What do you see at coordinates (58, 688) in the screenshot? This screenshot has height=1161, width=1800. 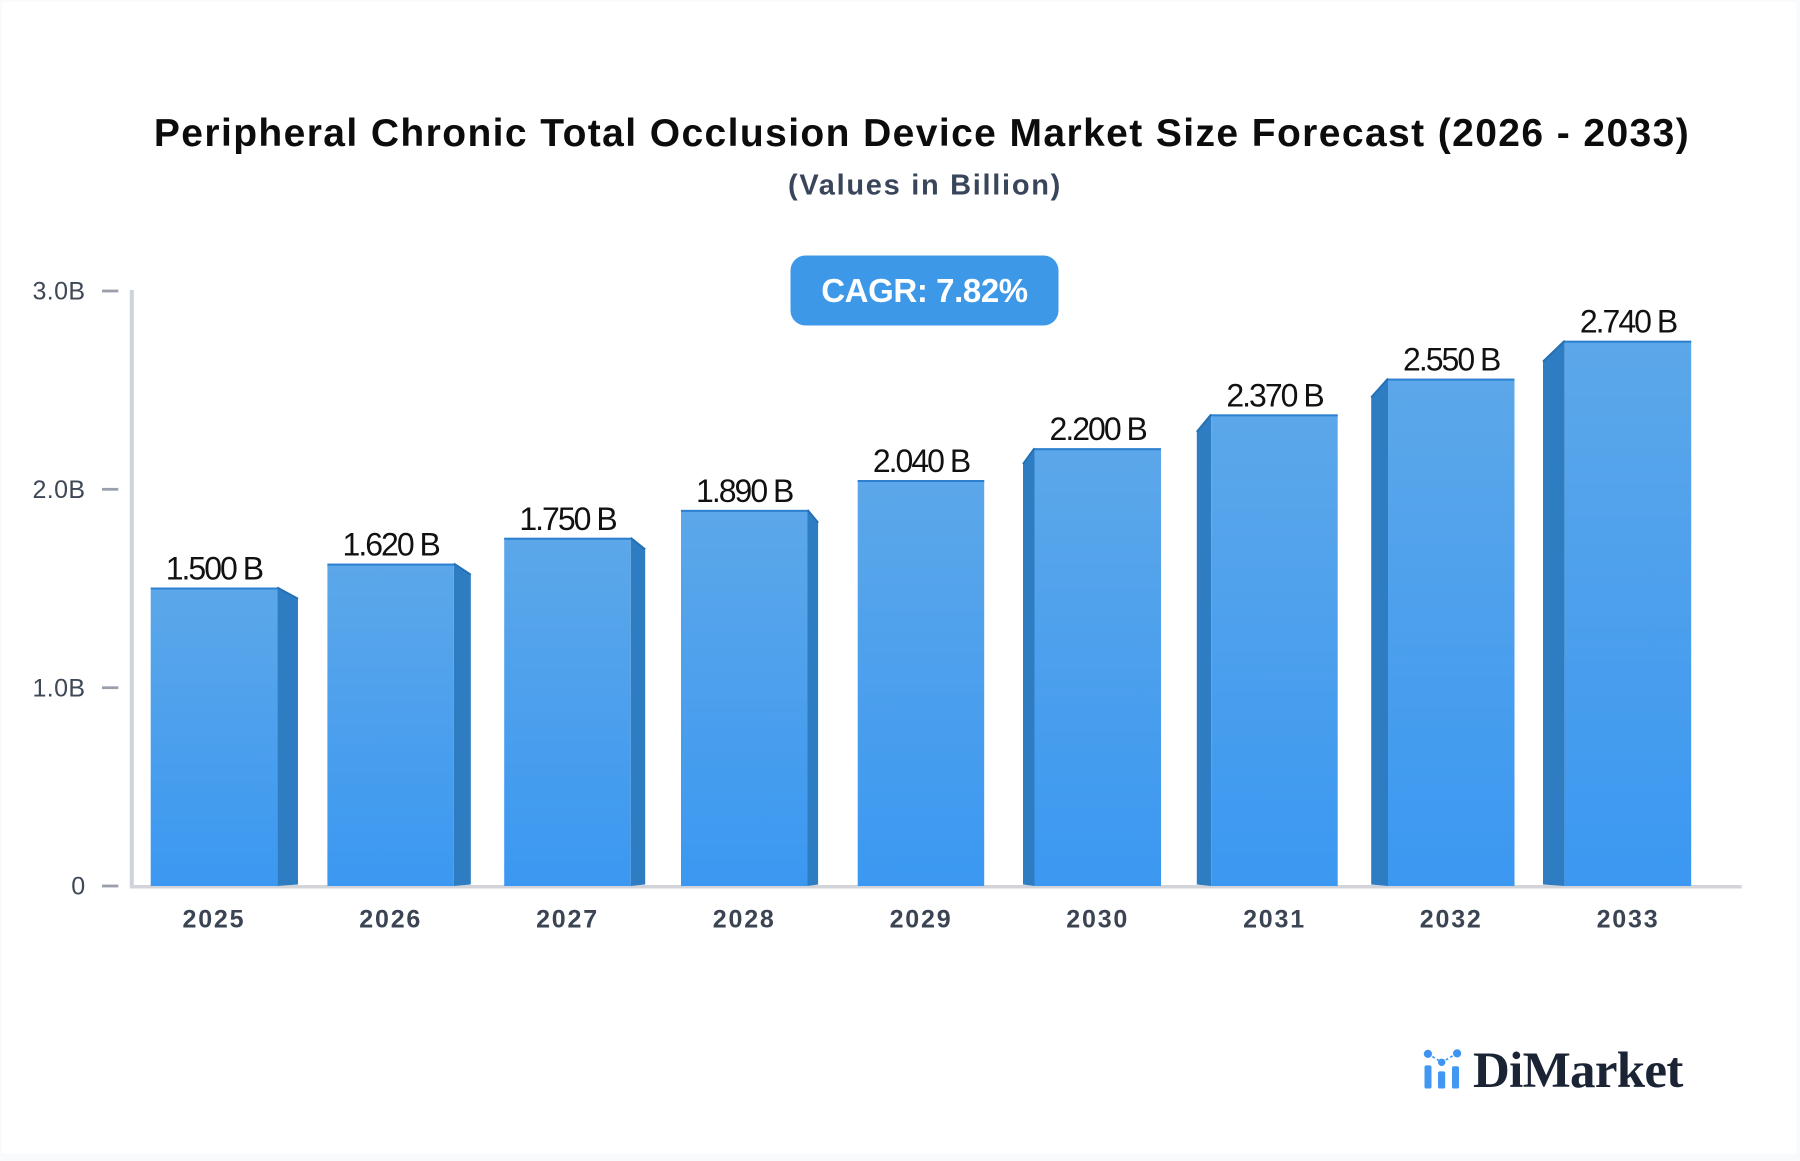 I see `svg-text: 1.0B` at bounding box center [58, 688].